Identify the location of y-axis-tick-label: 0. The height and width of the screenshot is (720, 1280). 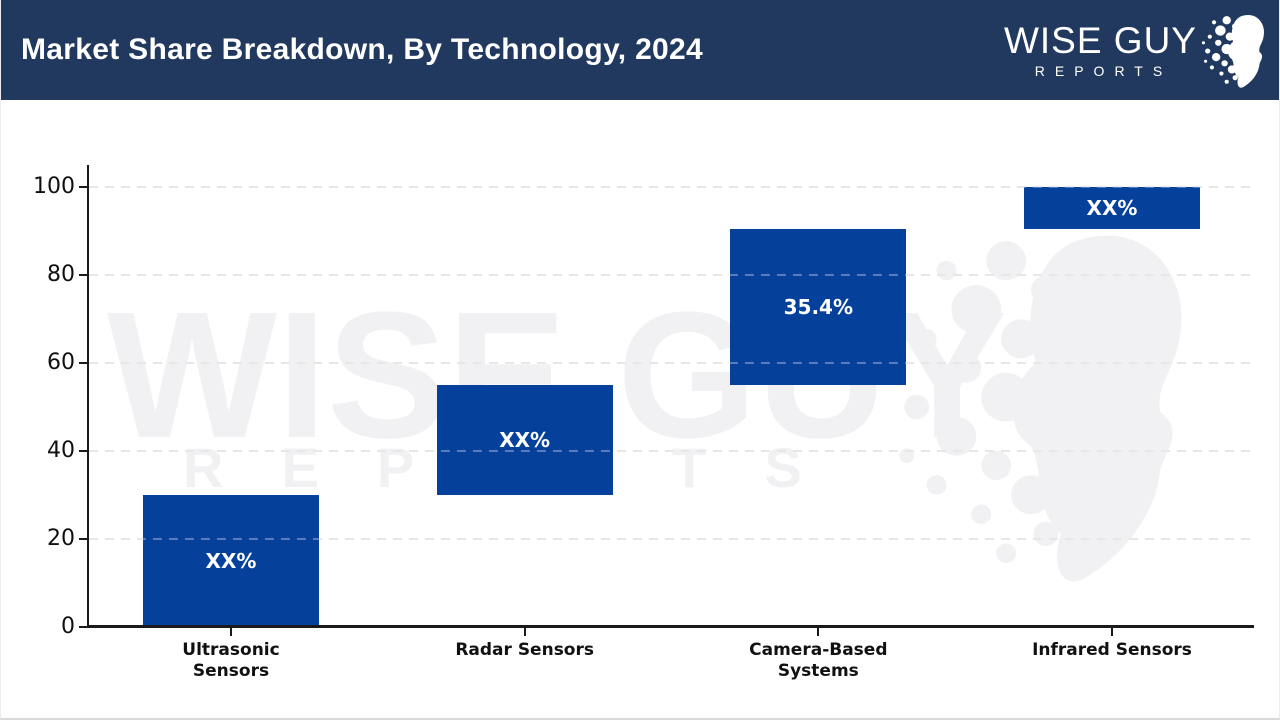
(68, 626).